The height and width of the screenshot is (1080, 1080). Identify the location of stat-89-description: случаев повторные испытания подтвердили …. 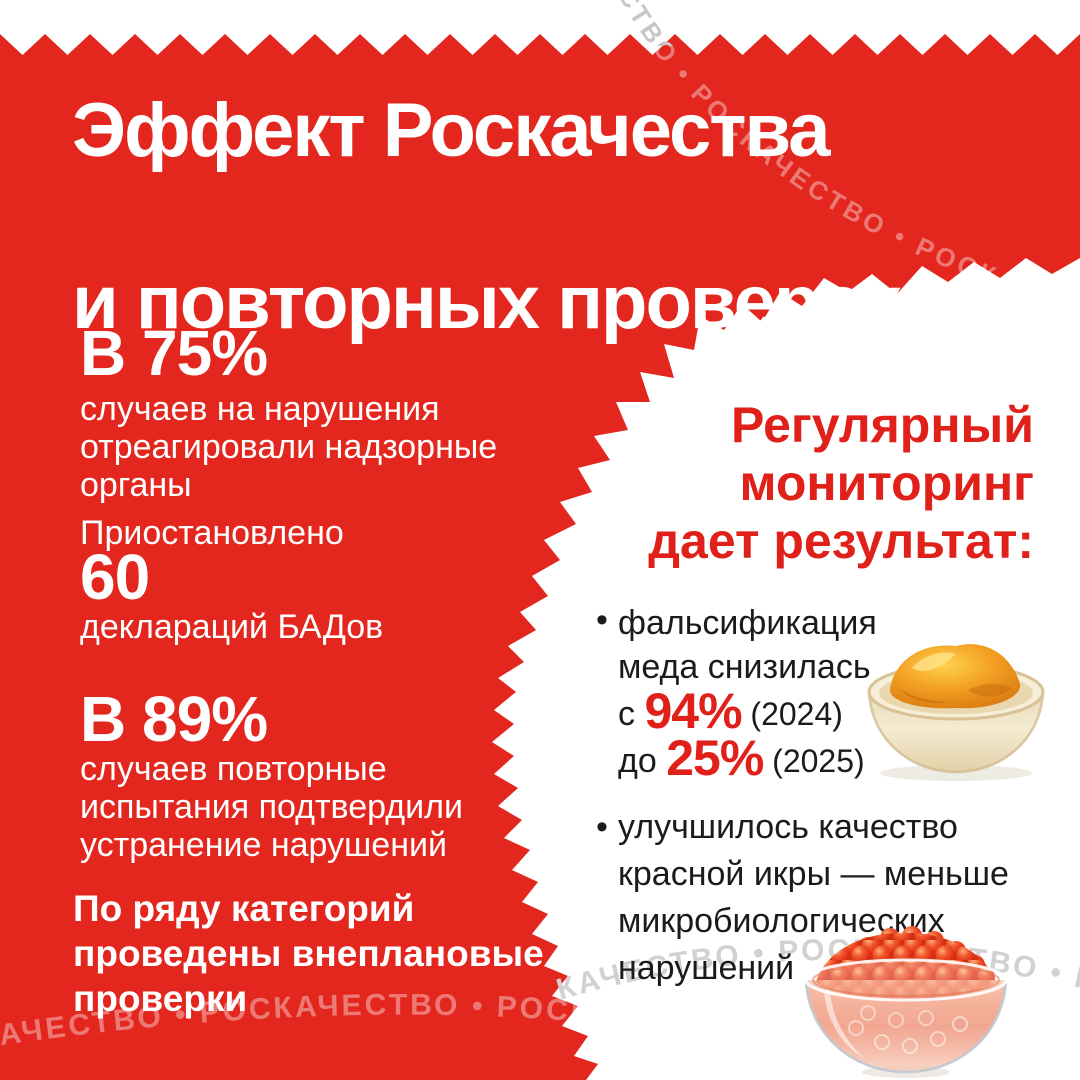
(271, 807).